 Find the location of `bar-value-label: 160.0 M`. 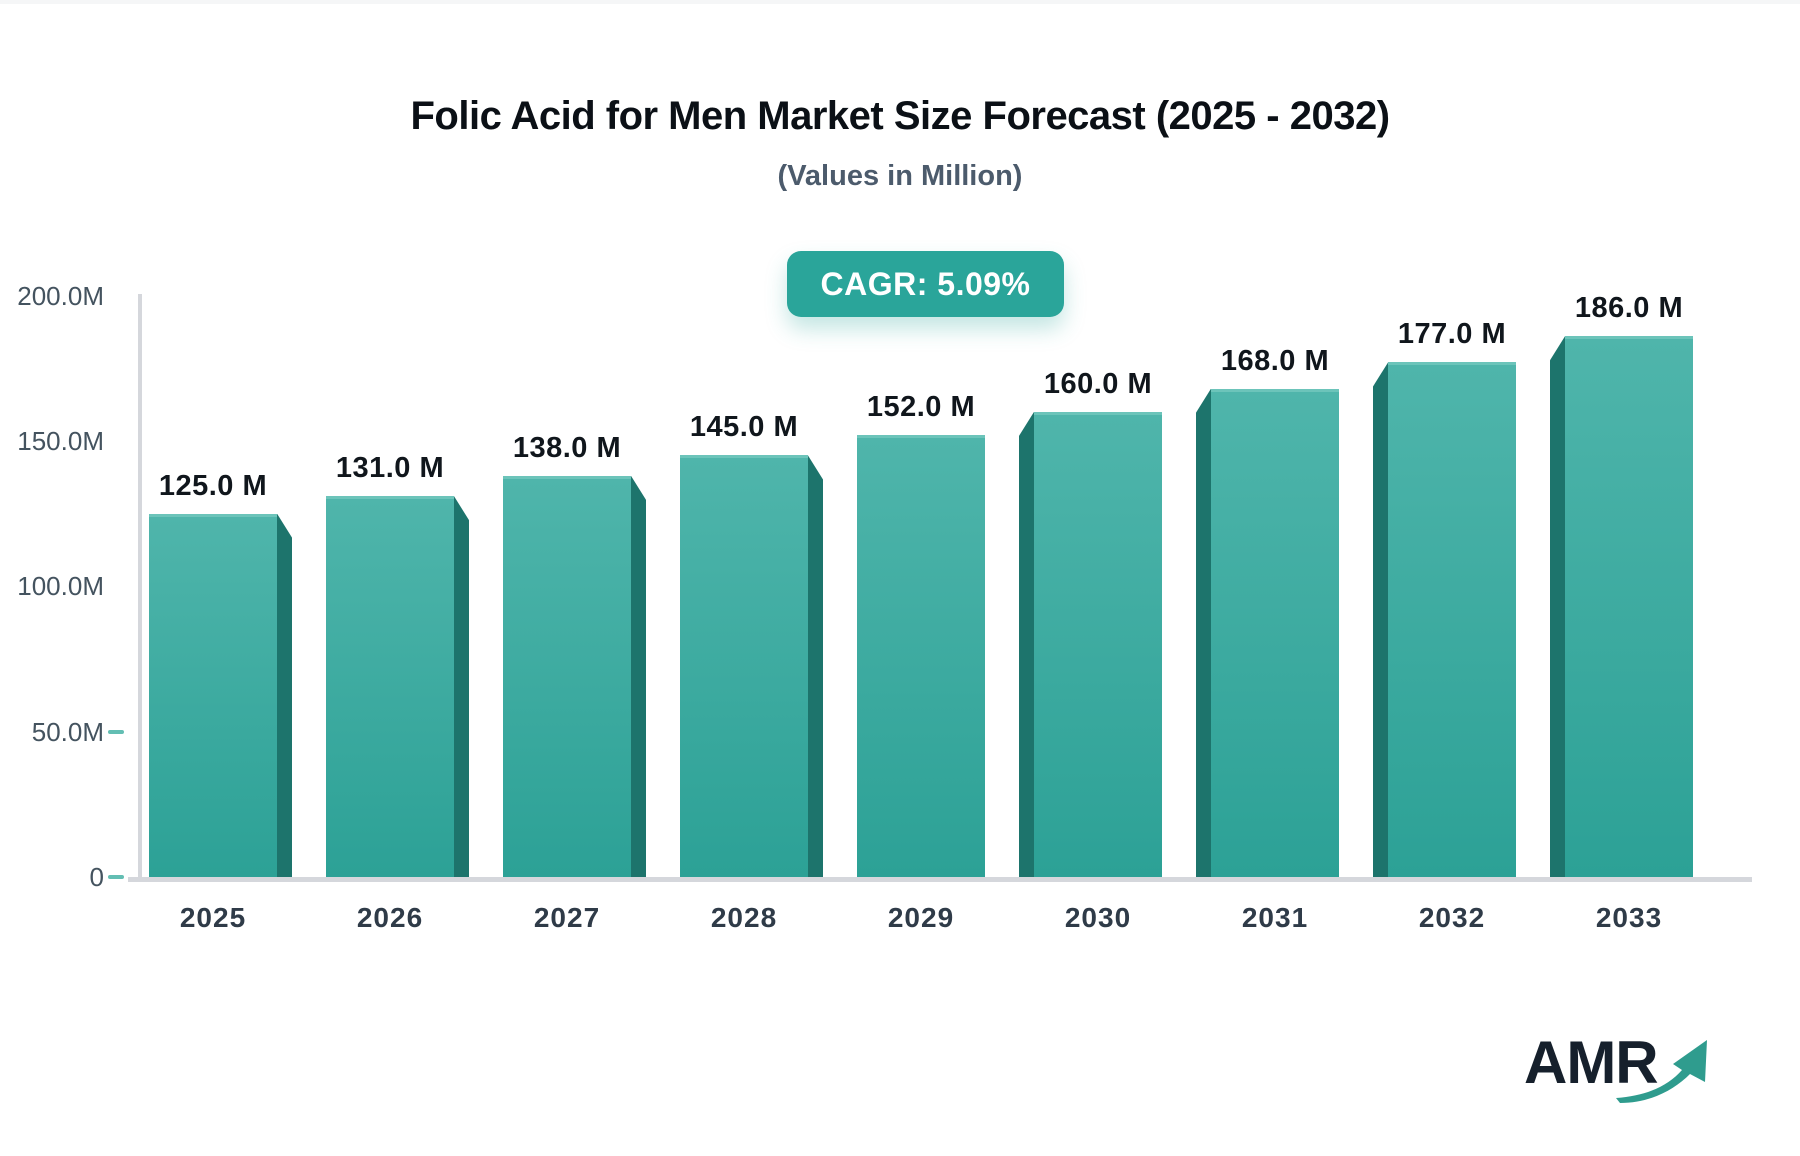

bar-value-label: 160.0 M is located at coordinates (1098, 383).